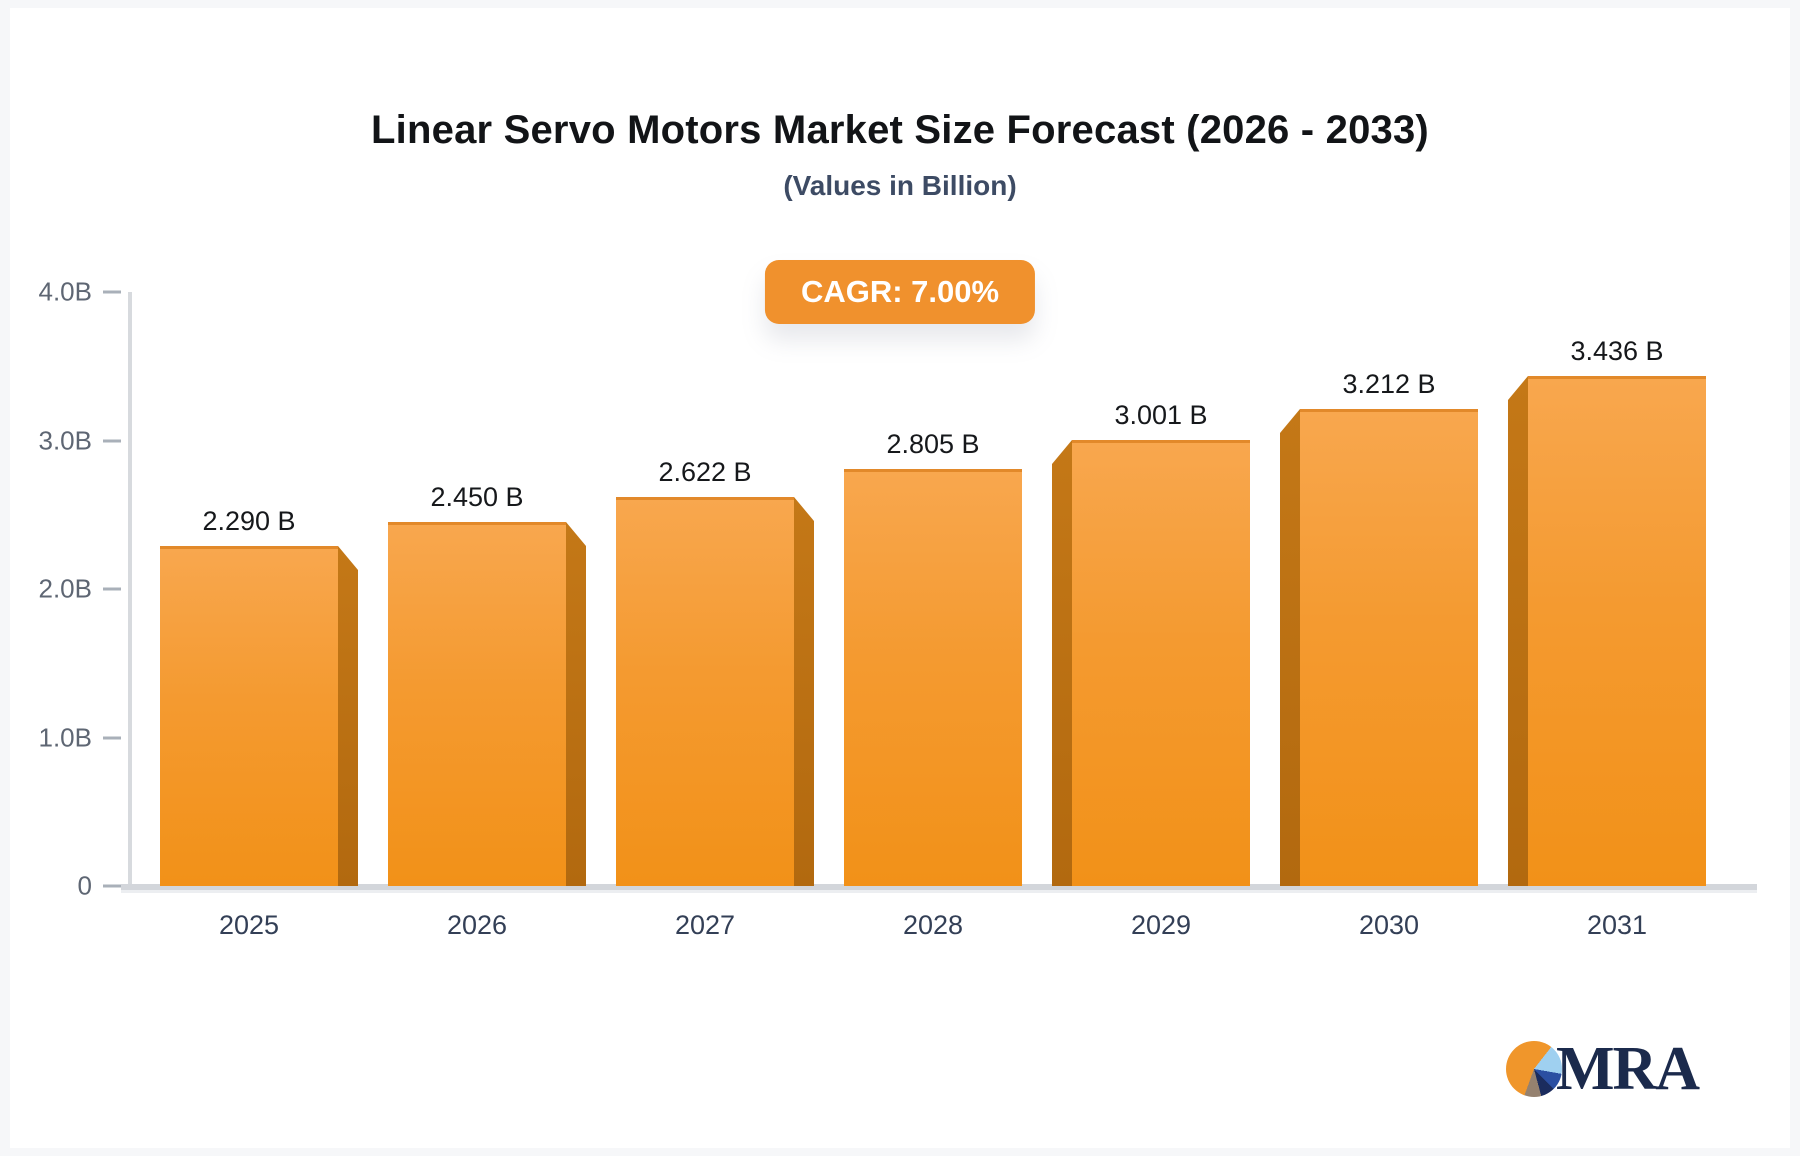 The height and width of the screenshot is (1156, 1800). I want to click on mra-logo-pie-icon, so click(1534, 1069).